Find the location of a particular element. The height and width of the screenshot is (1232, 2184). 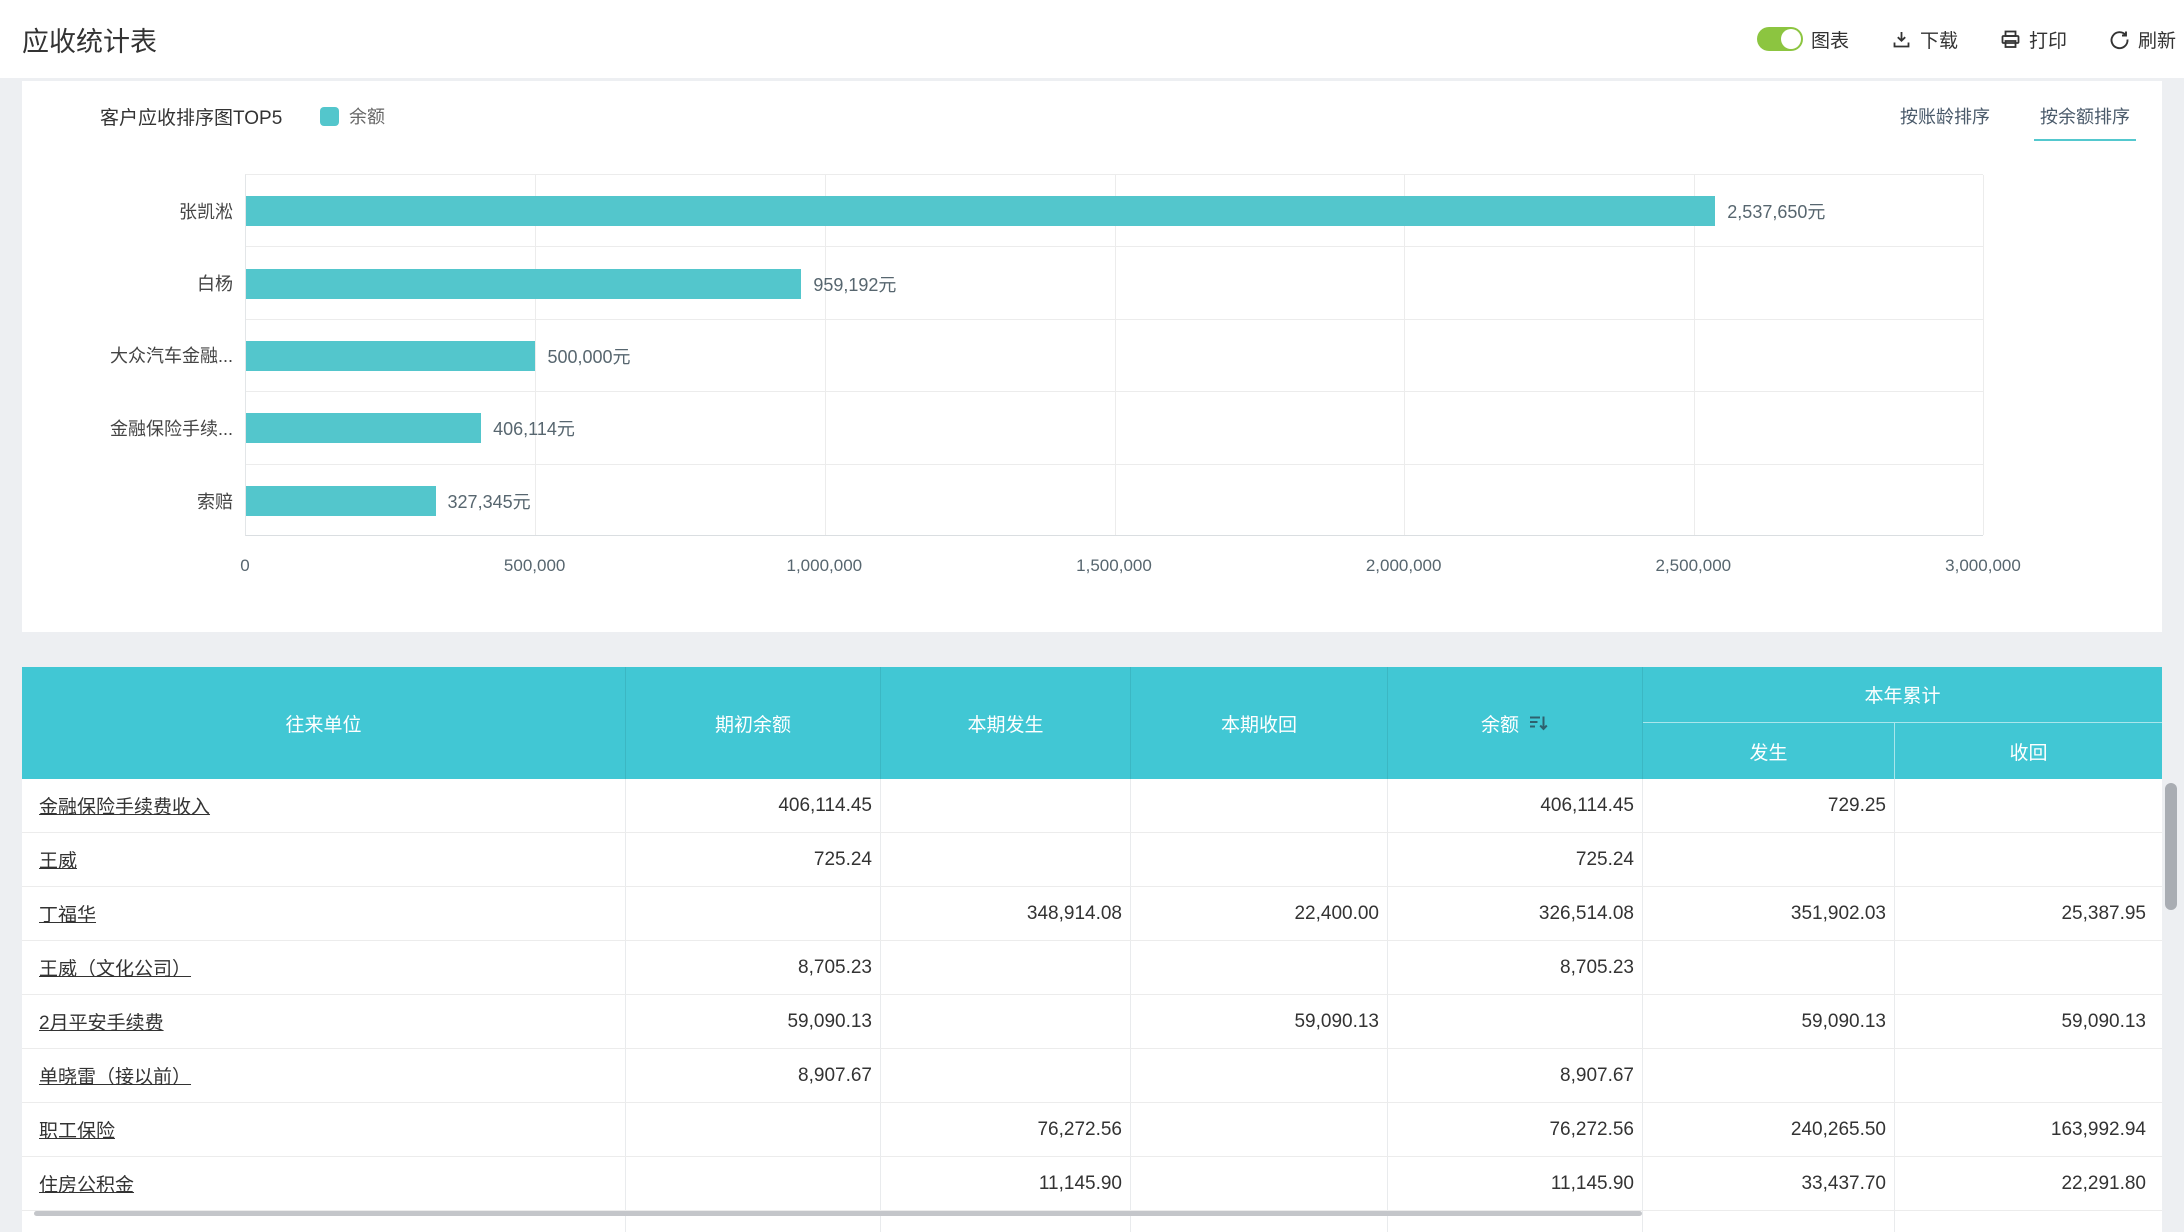

balance-cell is located at coordinates (1515, 1021).